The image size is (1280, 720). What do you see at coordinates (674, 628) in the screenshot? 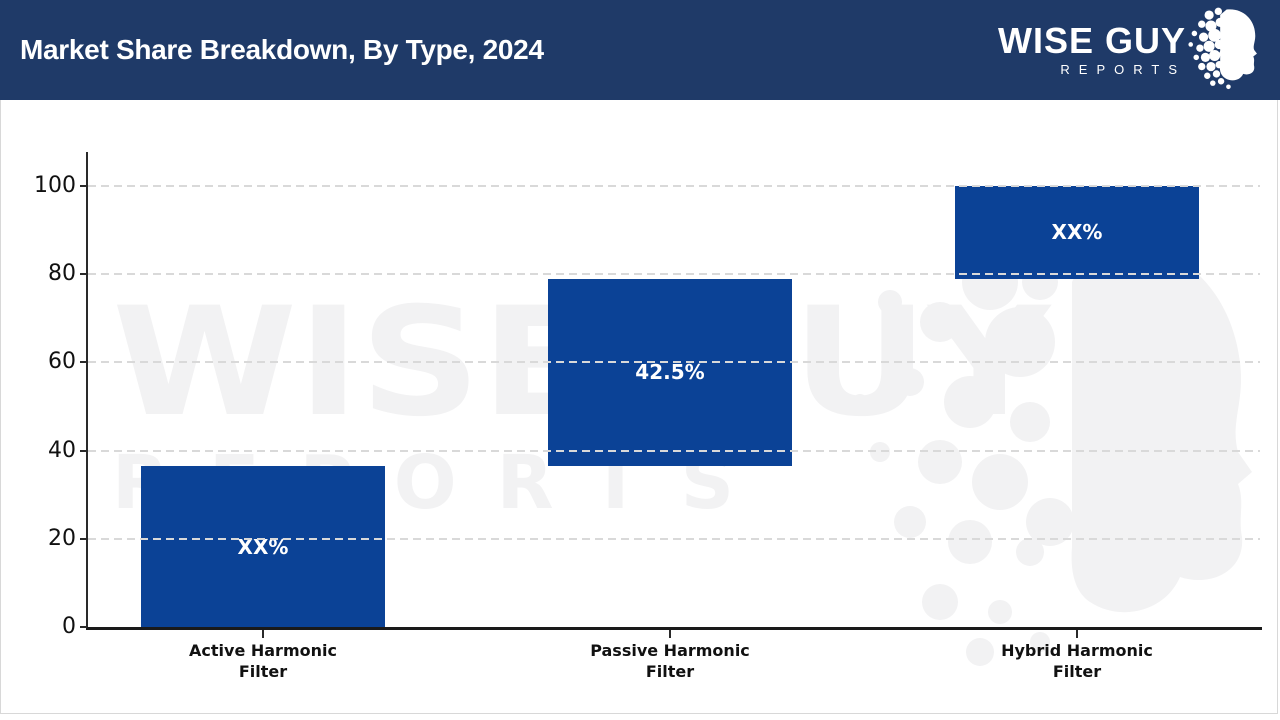
I see `x-axis-line` at bounding box center [674, 628].